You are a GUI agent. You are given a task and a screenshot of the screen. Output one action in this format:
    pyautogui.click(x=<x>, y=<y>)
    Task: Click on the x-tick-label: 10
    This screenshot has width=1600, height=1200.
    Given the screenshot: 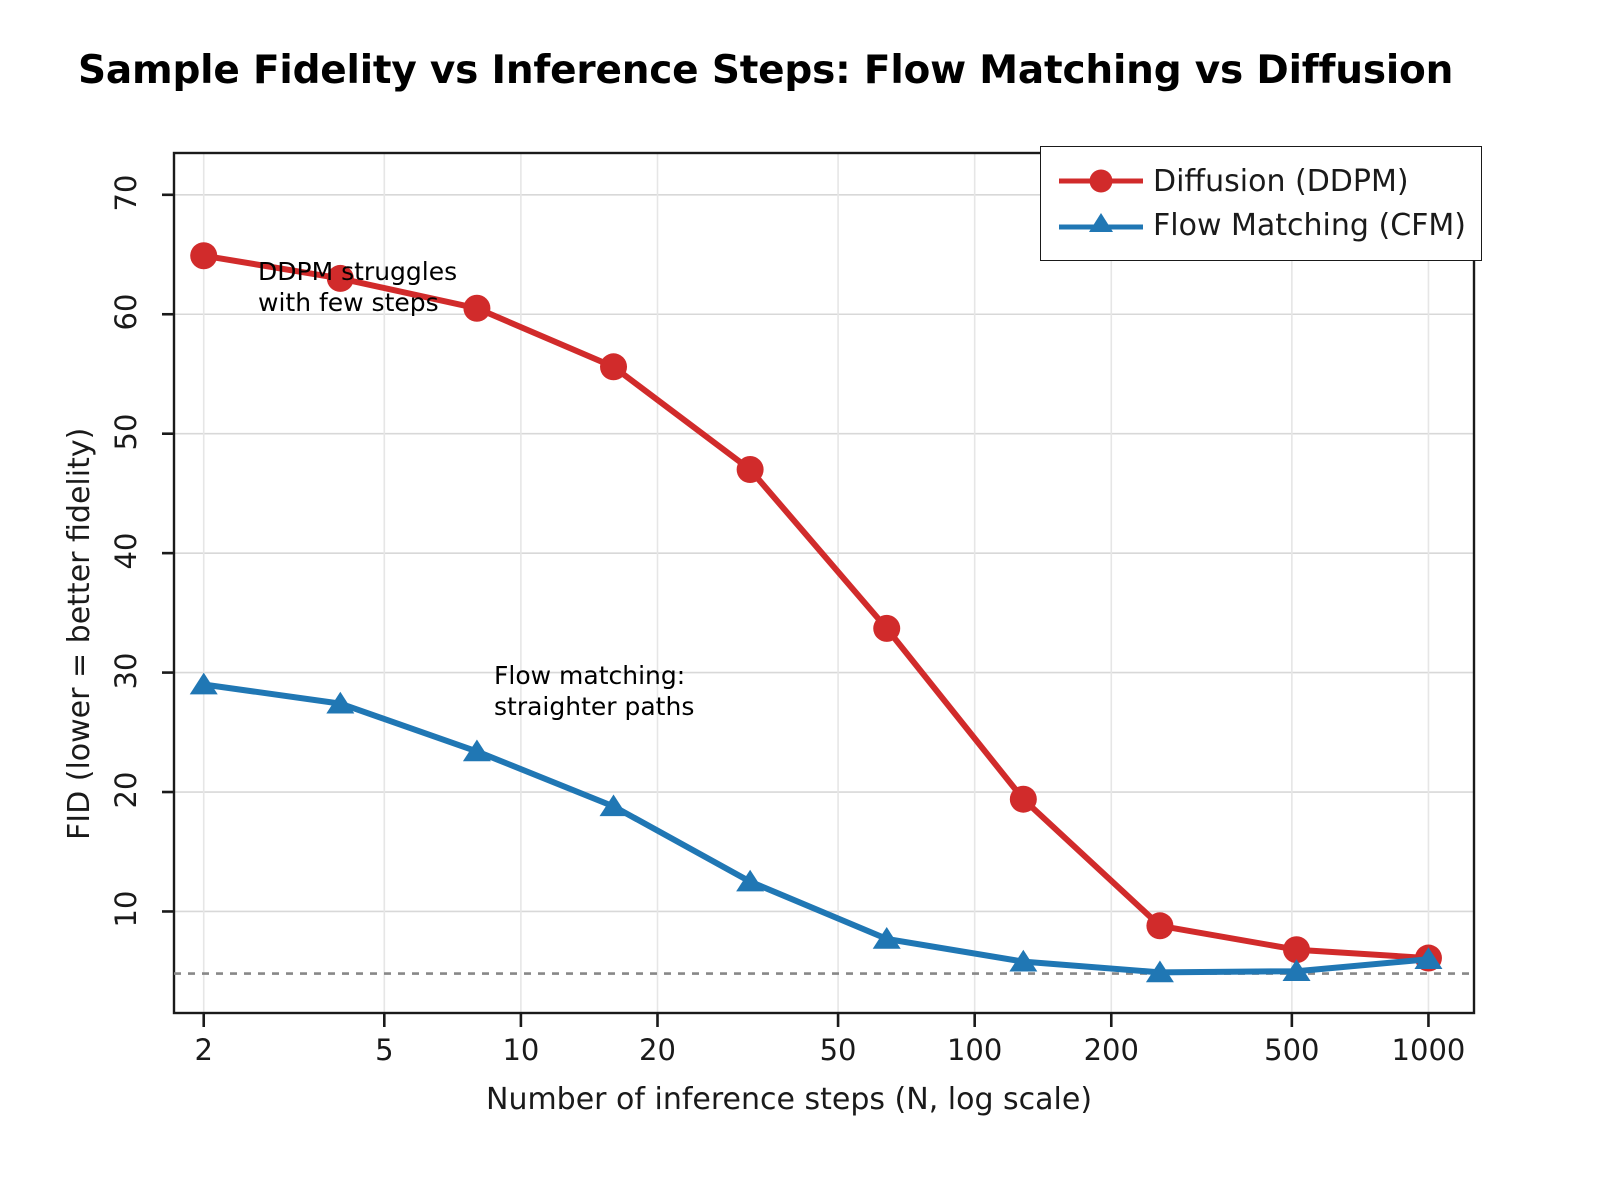 What is the action you would take?
    pyautogui.click(x=521, y=1050)
    